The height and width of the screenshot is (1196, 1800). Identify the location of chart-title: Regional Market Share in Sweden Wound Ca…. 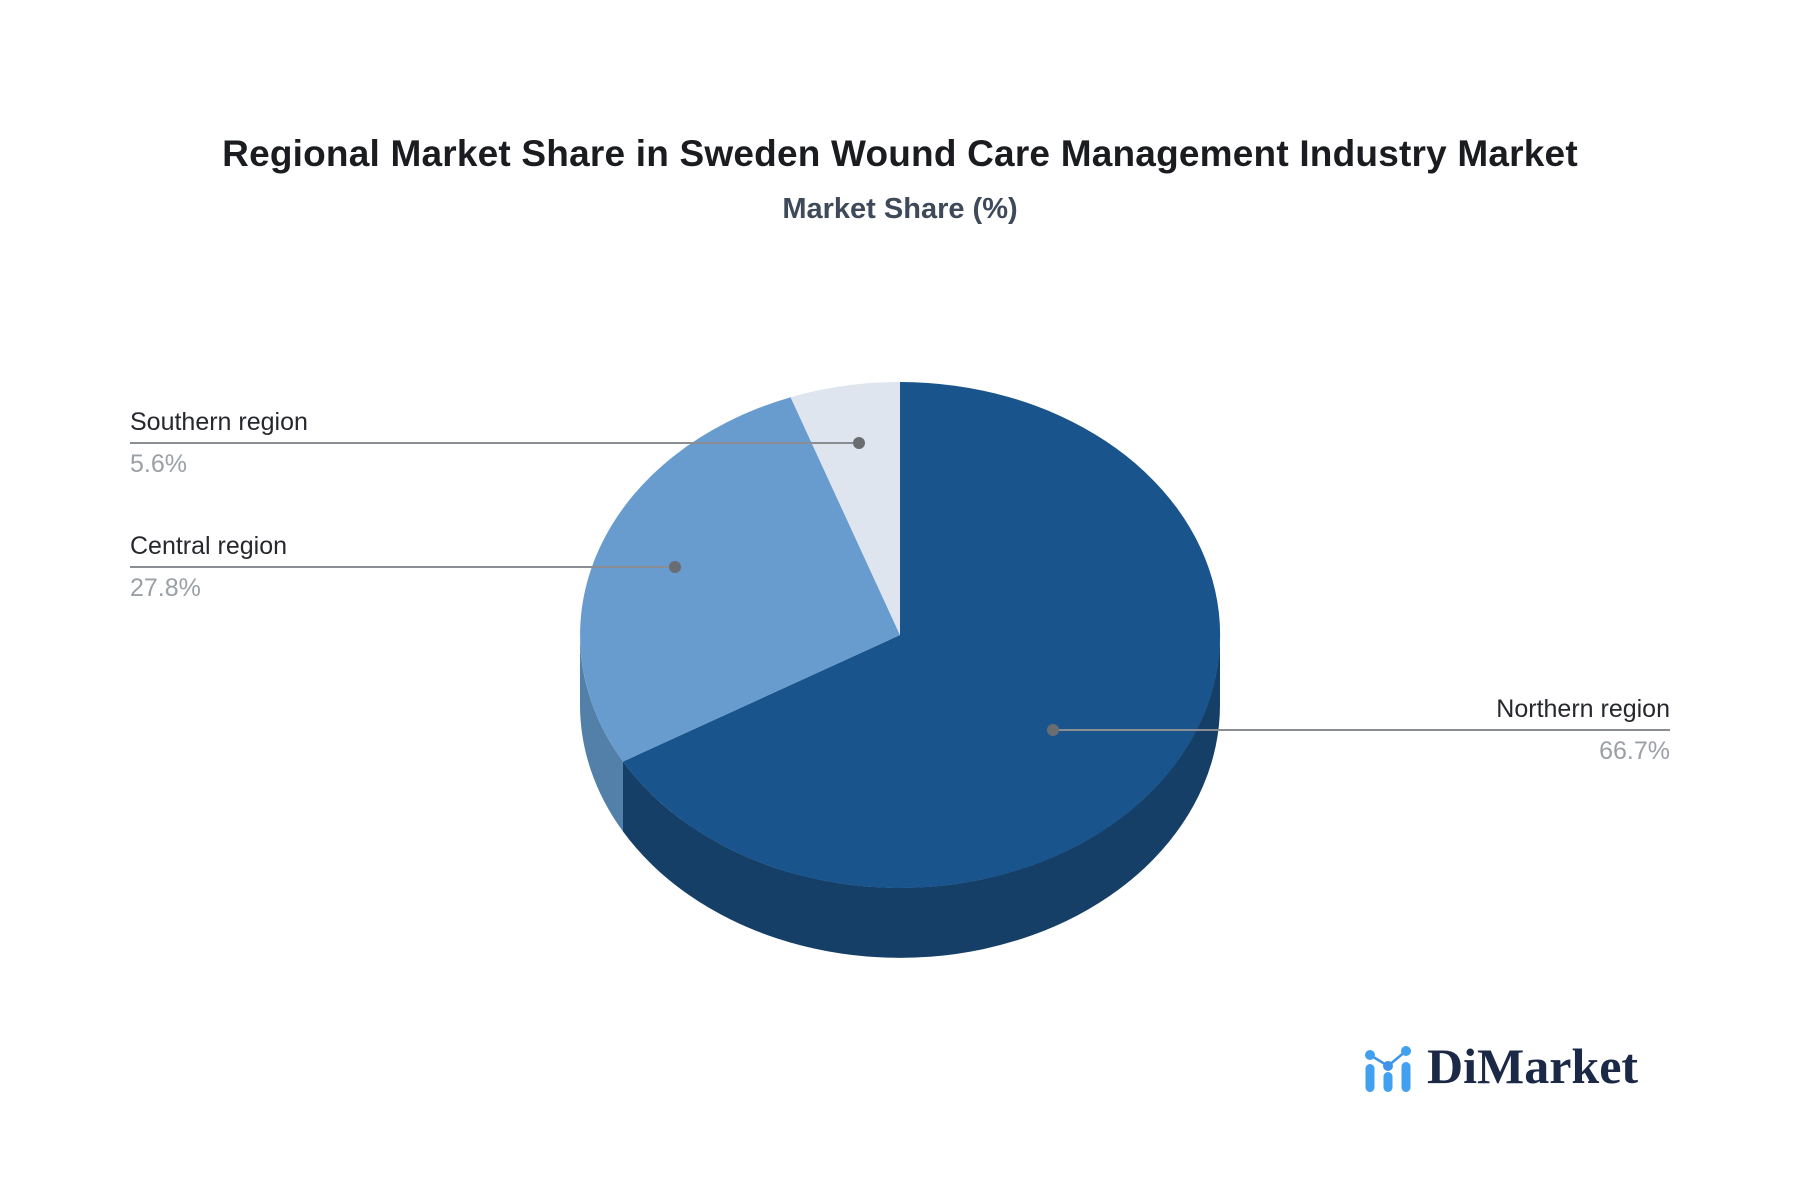
(900, 153).